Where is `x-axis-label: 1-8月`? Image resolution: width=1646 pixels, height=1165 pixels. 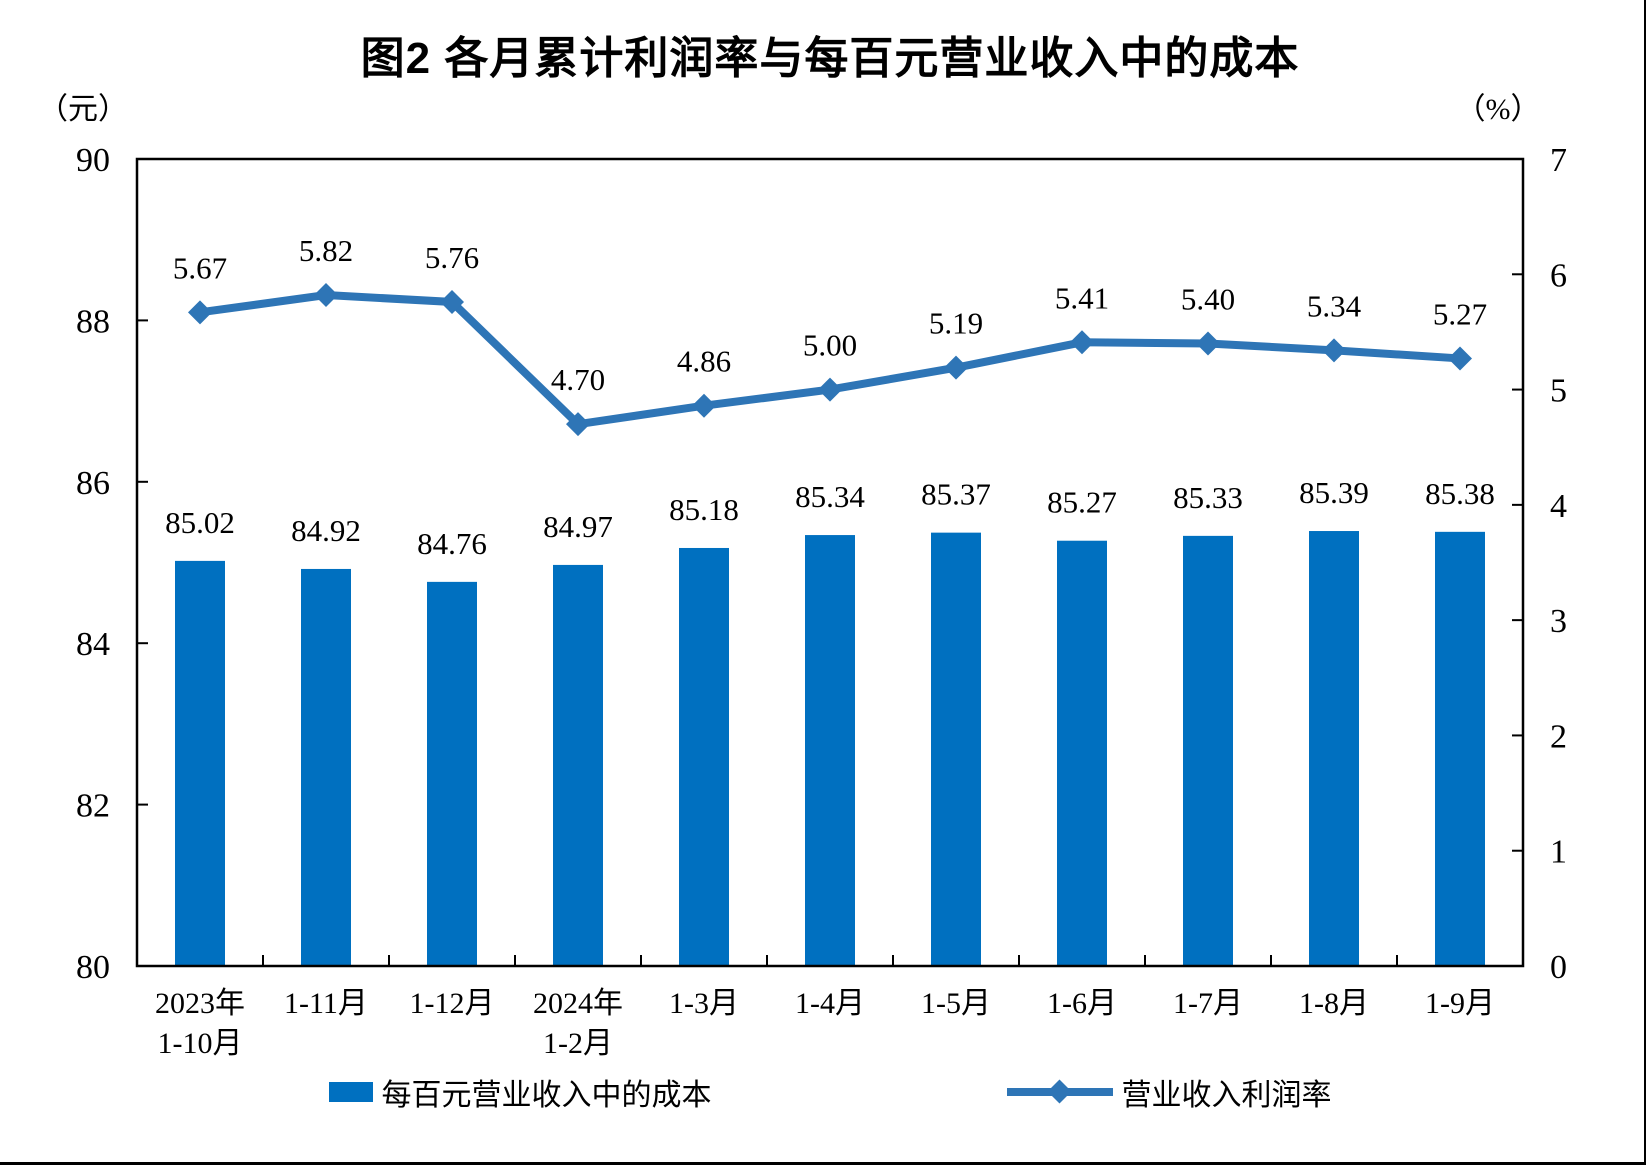 x-axis-label: 1-8月 is located at coordinates (1334, 1003).